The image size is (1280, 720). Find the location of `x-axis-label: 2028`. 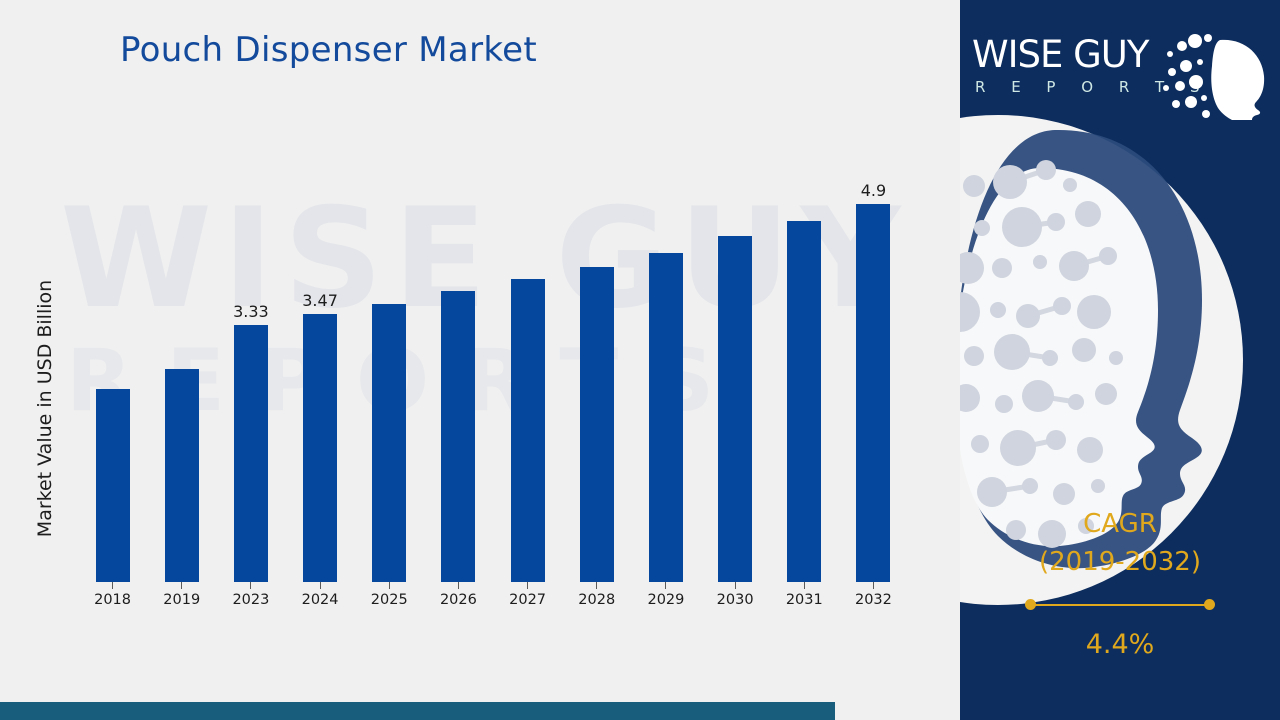

x-axis-label: 2028 is located at coordinates (597, 600).